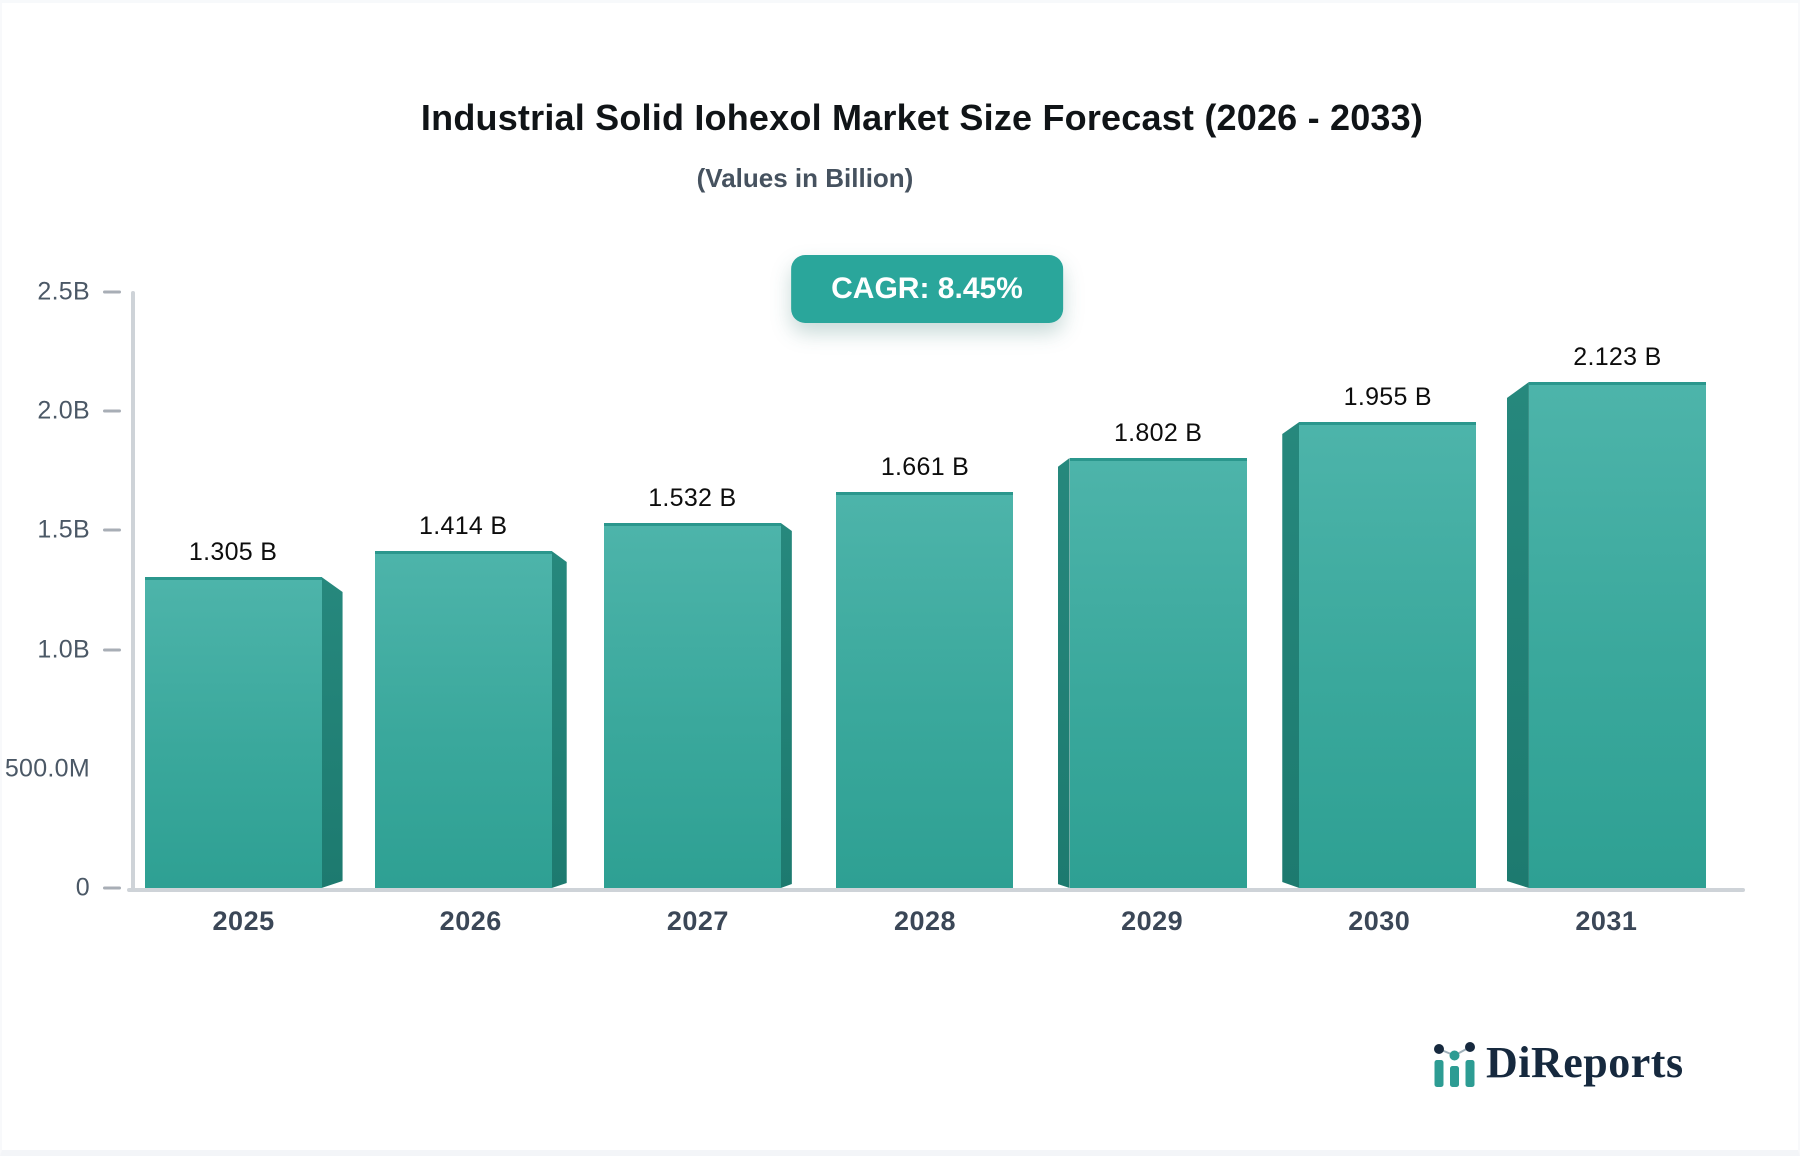  What do you see at coordinates (805, 178) in the screenshot?
I see `chart-subtitle: (Values in Billion)` at bounding box center [805, 178].